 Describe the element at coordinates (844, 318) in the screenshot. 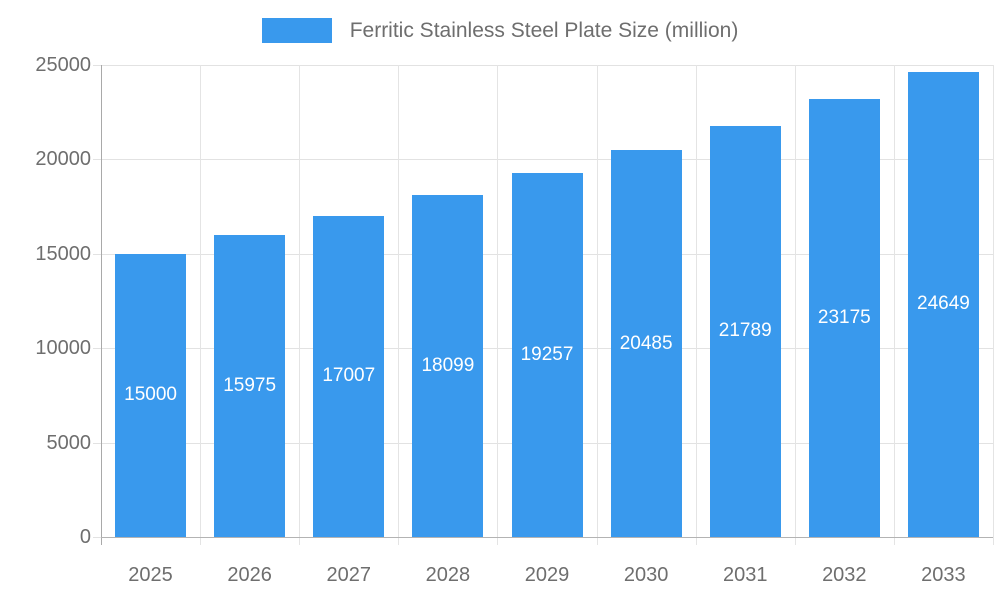

I see `bar-2032` at that location.